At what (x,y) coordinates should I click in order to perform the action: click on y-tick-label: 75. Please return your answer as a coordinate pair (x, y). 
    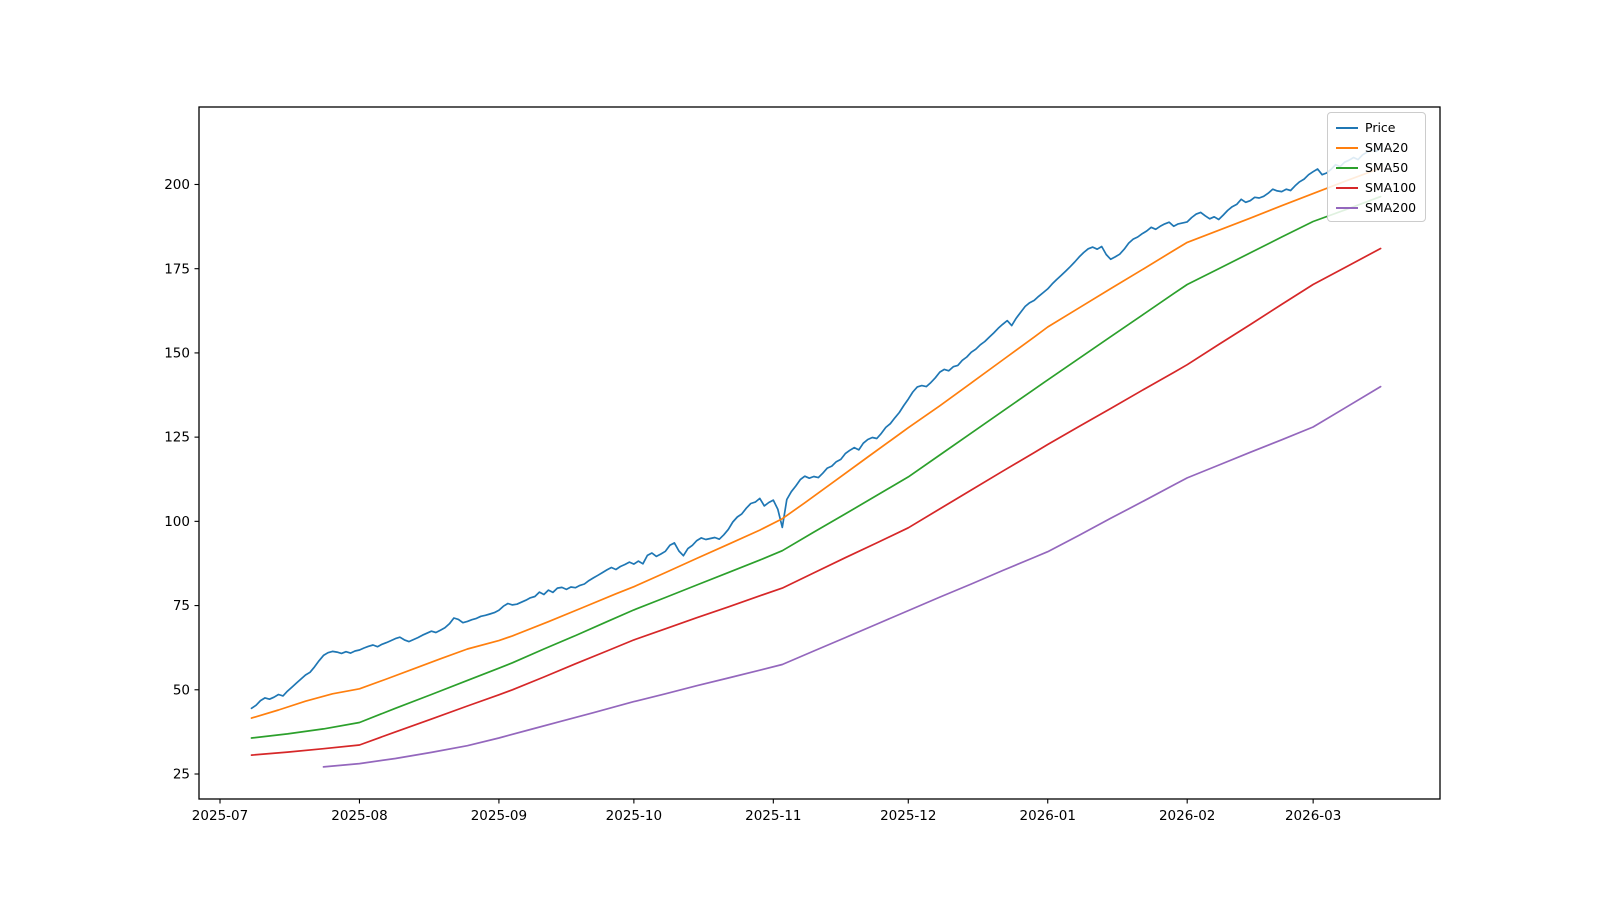
    Looking at the image, I should click on (181, 606).